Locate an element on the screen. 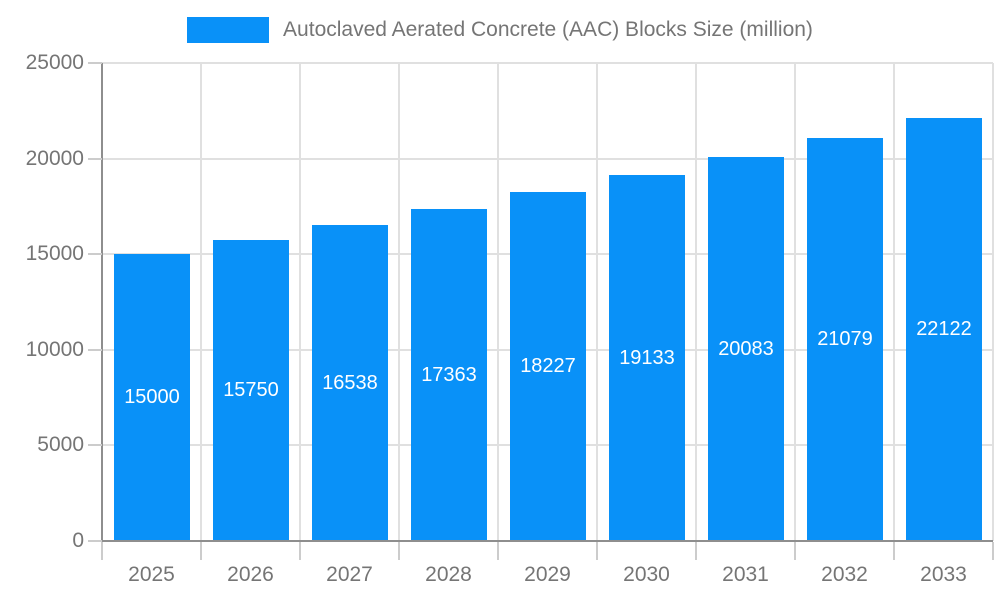 This screenshot has height=600, width=1000. bar: 15000 is located at coordinates (152, 397).